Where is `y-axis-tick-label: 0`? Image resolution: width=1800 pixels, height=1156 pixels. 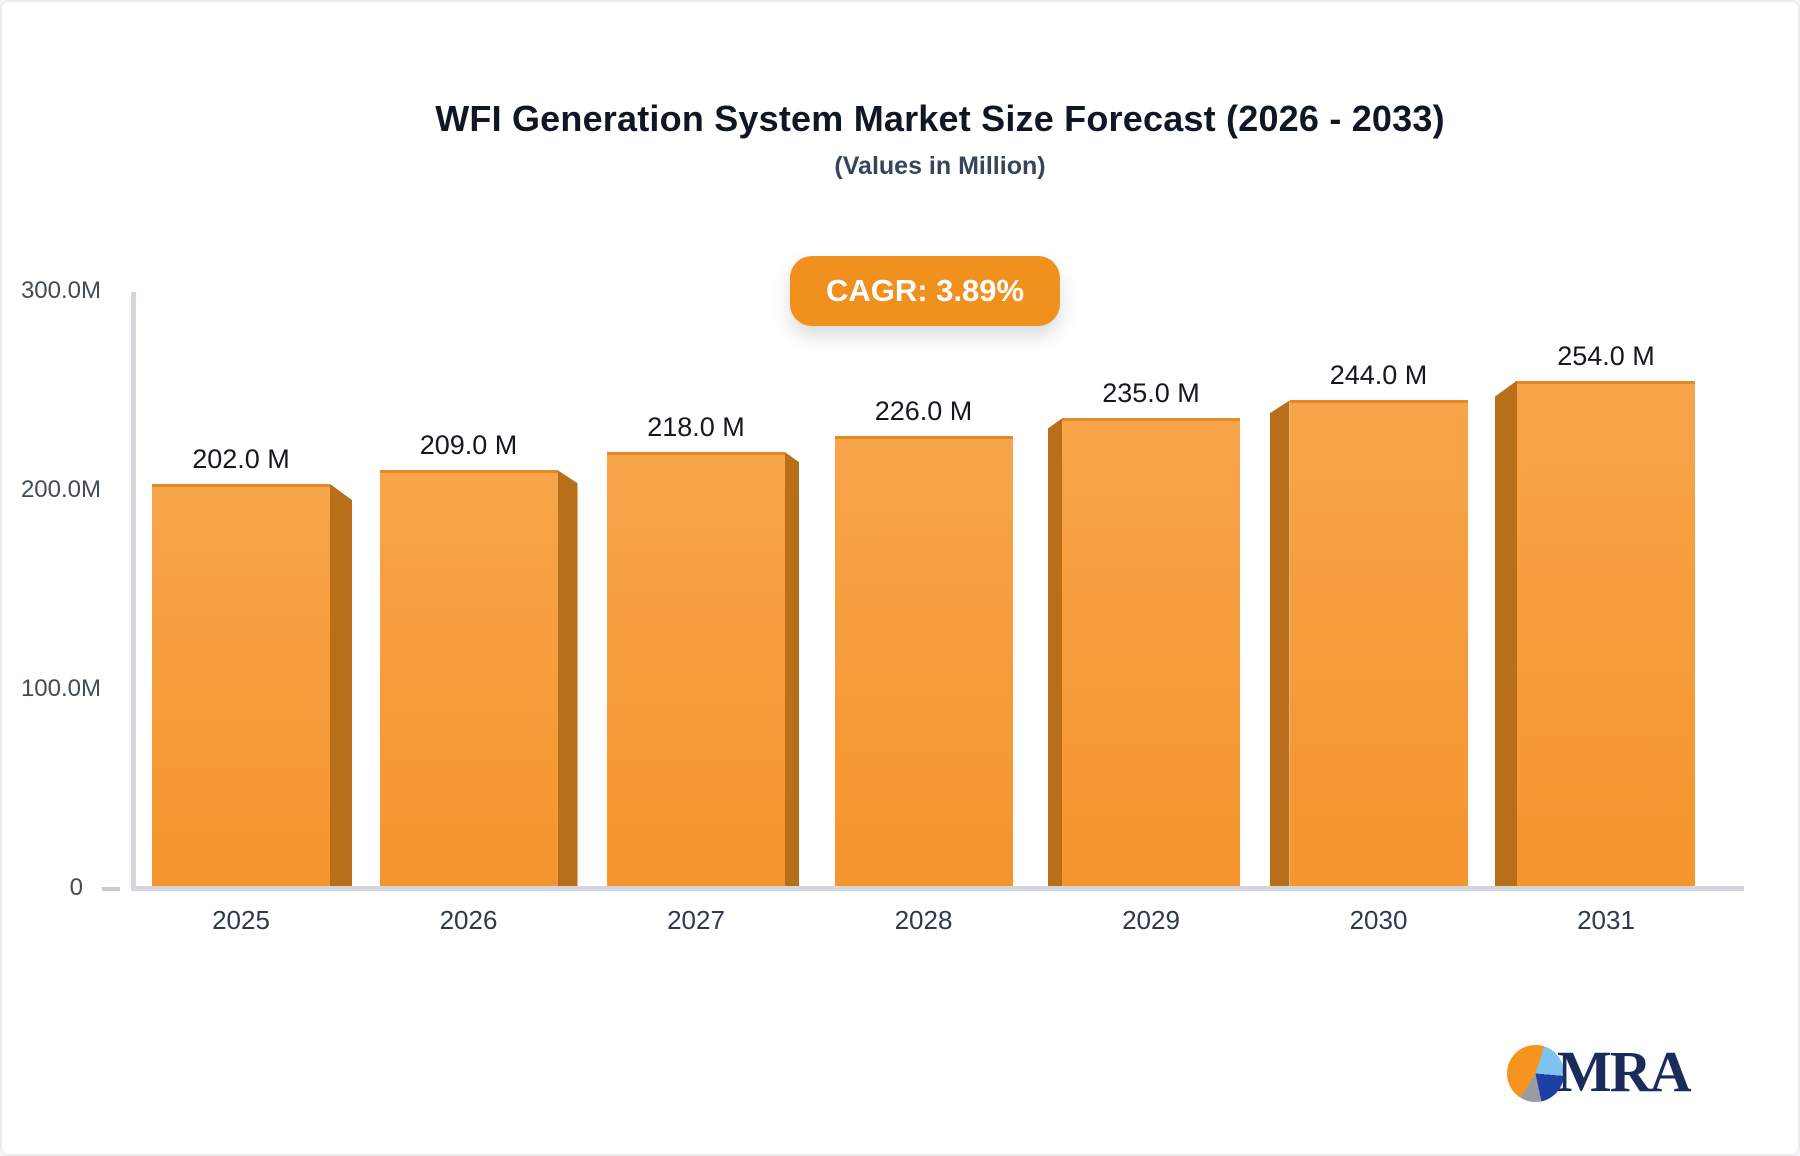
y-axis-tick-label: 0 is located at coordinates (76, 887).